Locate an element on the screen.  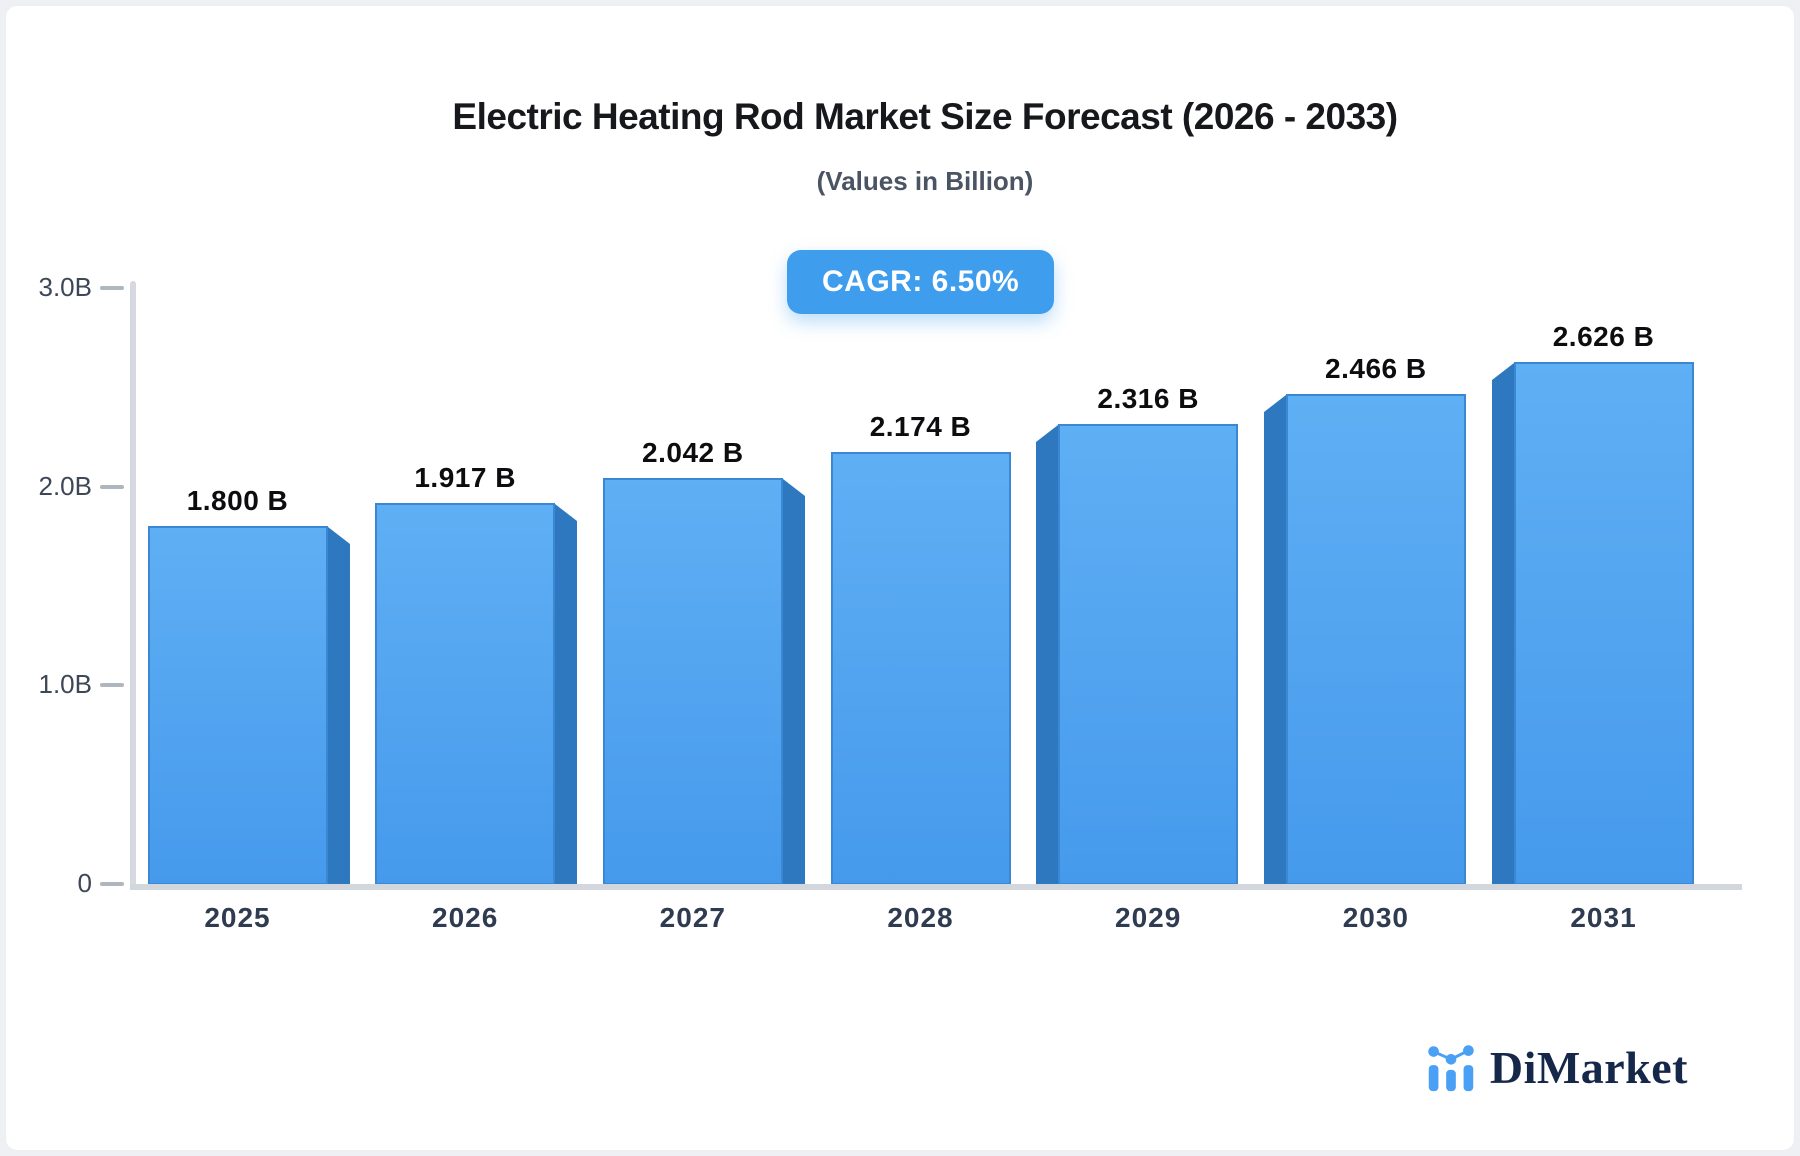
y-axis-tick-label-3.0B: 3.0B is located at coordinates (65, 287).